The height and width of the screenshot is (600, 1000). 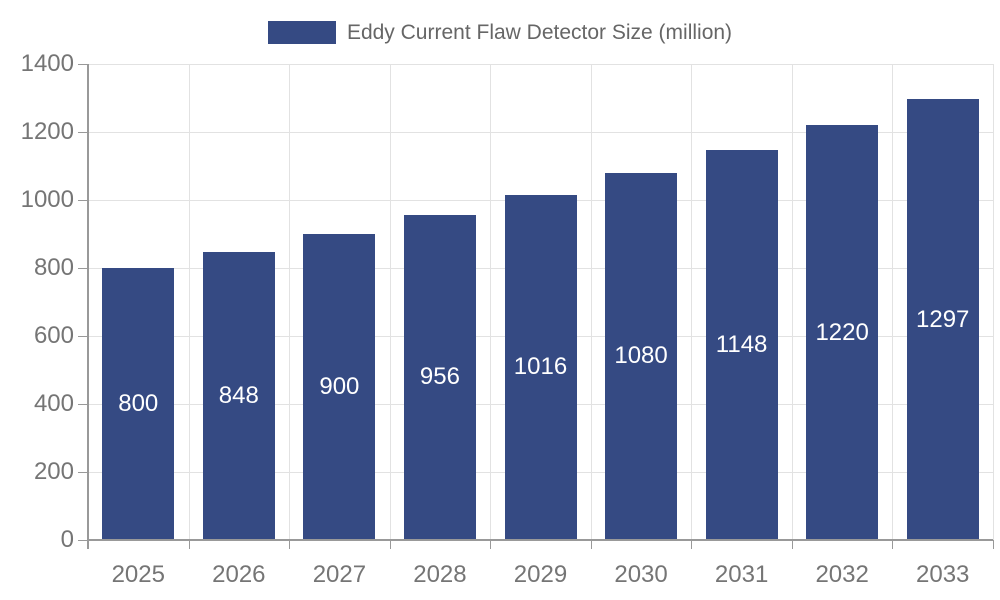 I want to click on y-axis-label: 1000, so click(x=47, y=199).